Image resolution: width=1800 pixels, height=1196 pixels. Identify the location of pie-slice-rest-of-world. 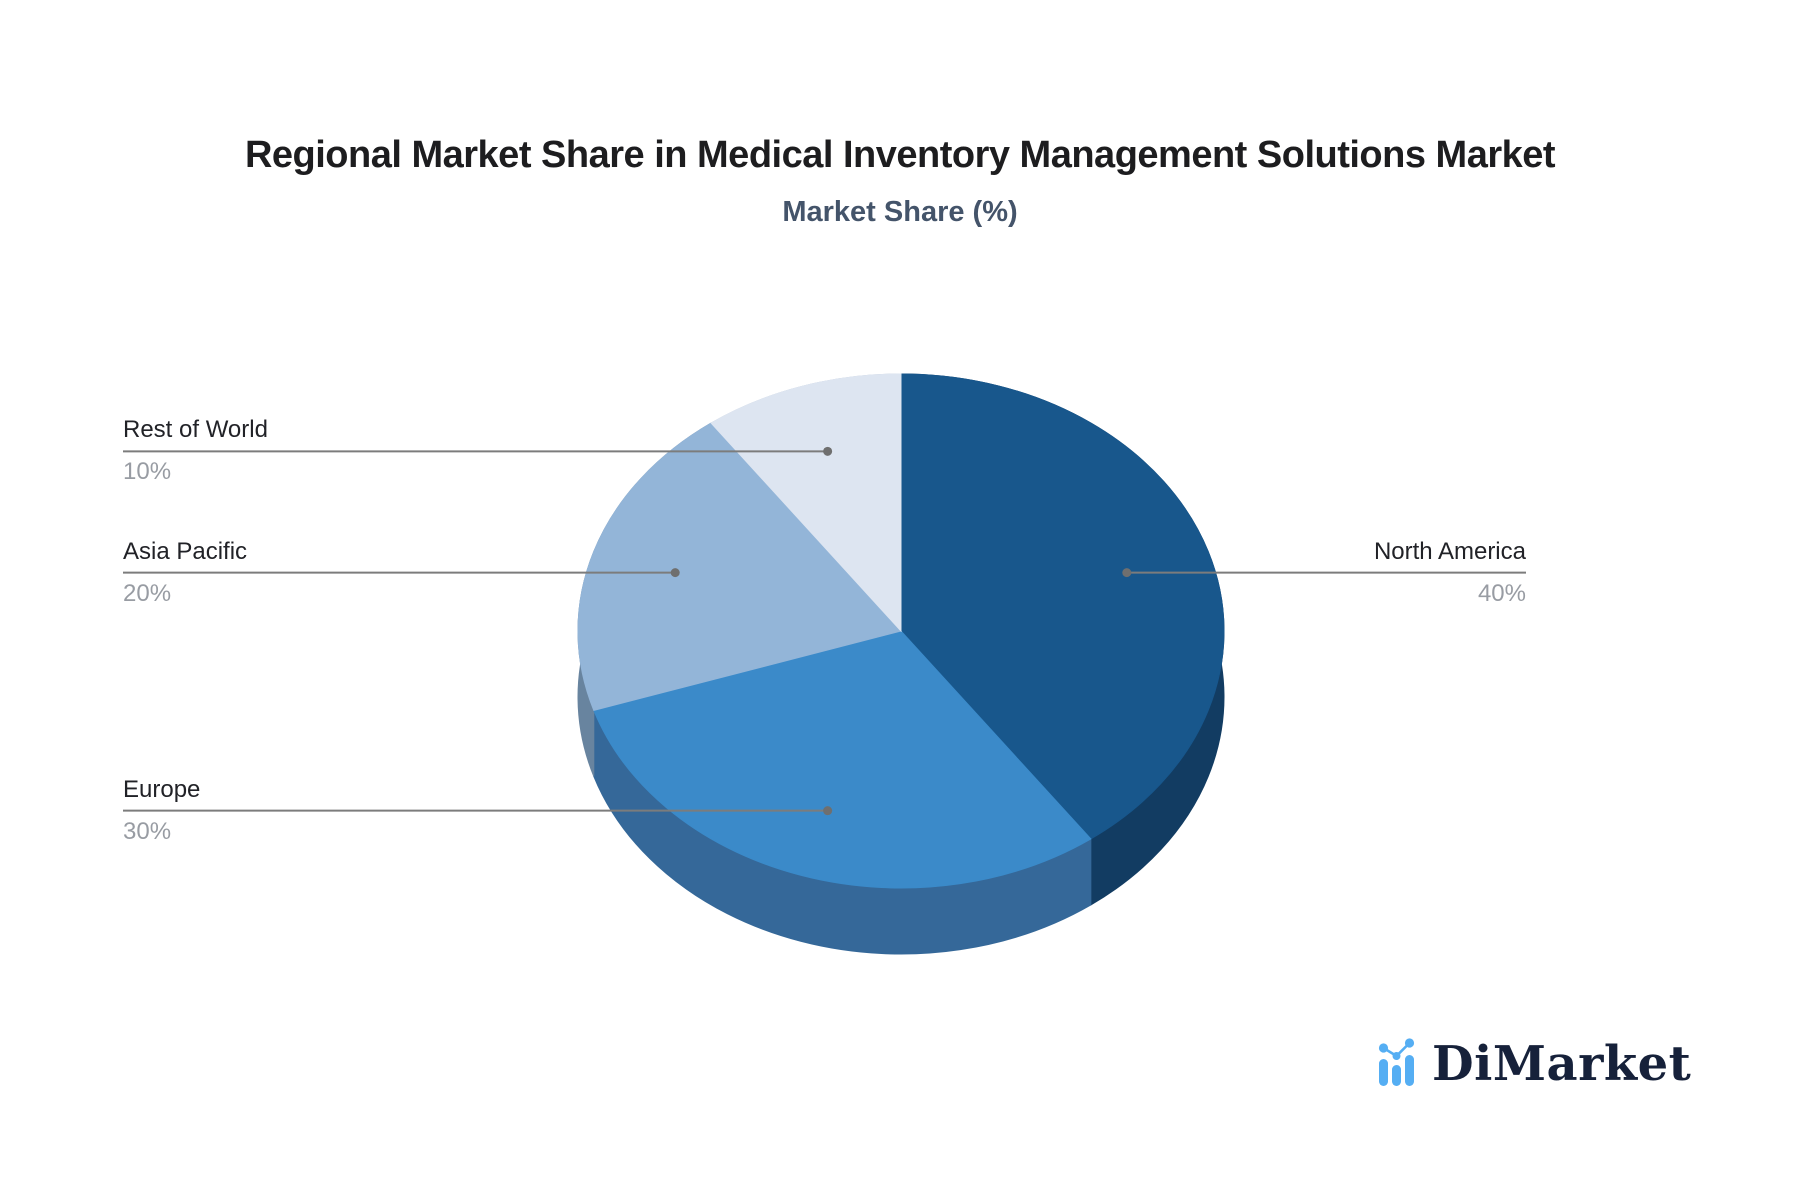
(806, 503).